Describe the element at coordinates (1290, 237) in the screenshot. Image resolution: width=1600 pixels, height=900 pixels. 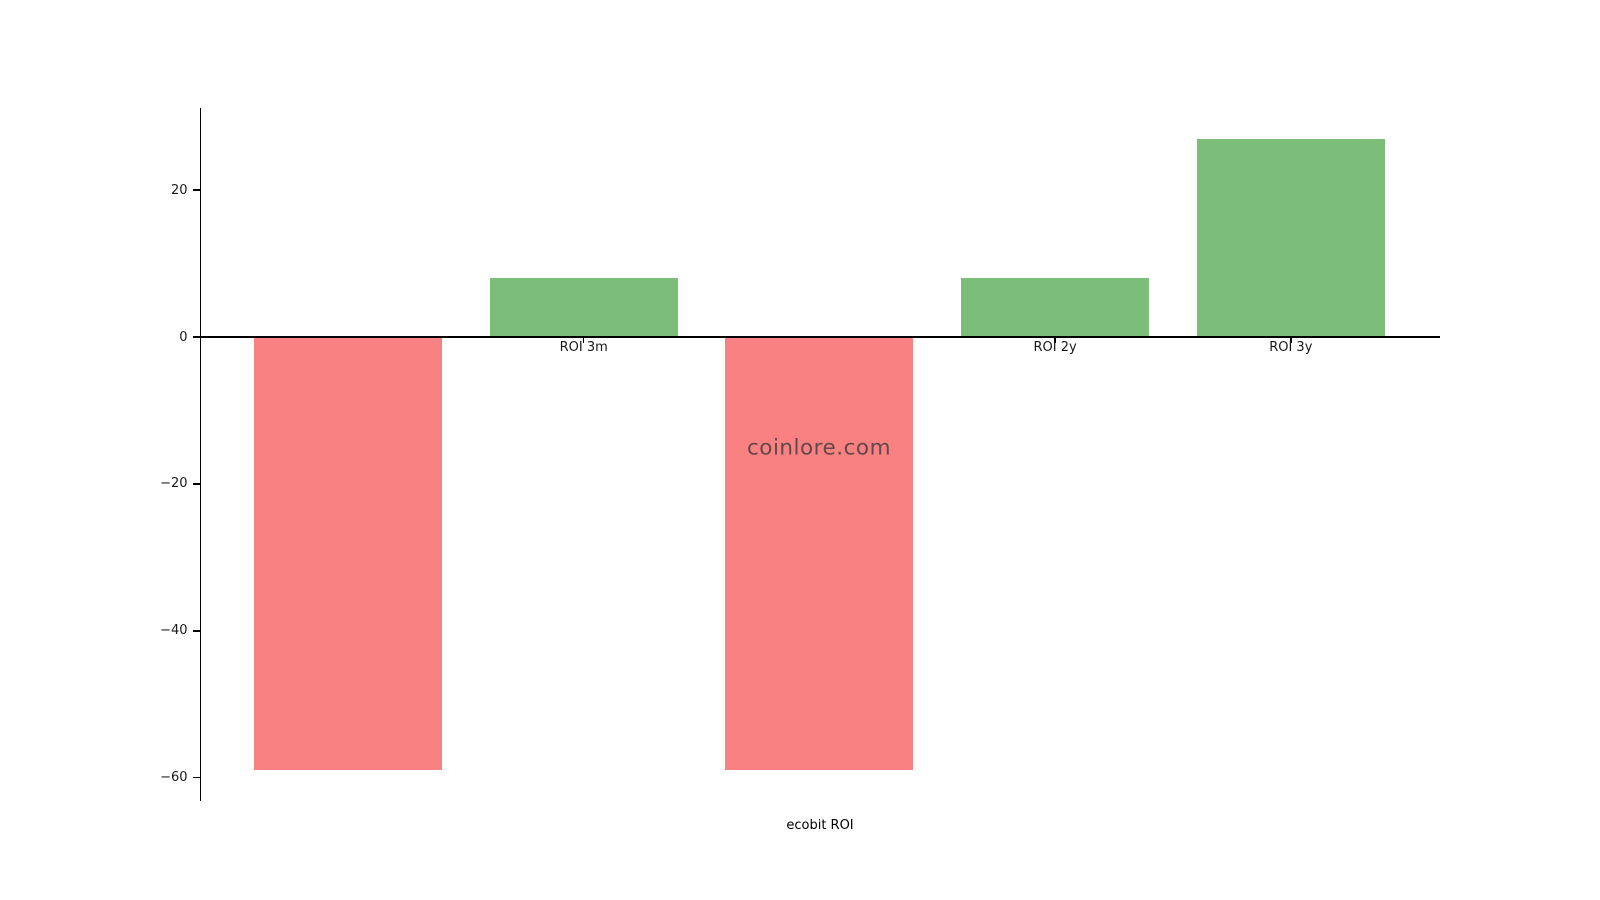
I see `chart-bar-roi-3y` at that location.